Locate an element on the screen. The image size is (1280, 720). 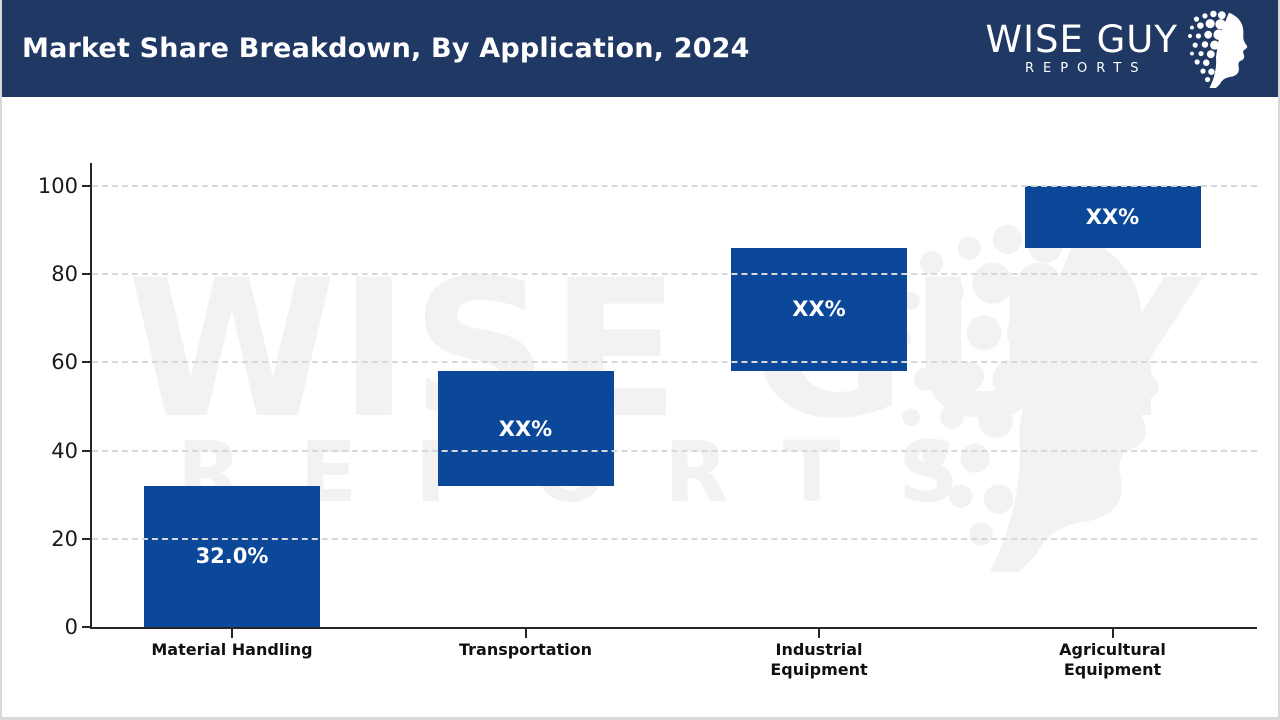
x-category-label: Material Handling is located at coordinates (232, 650).